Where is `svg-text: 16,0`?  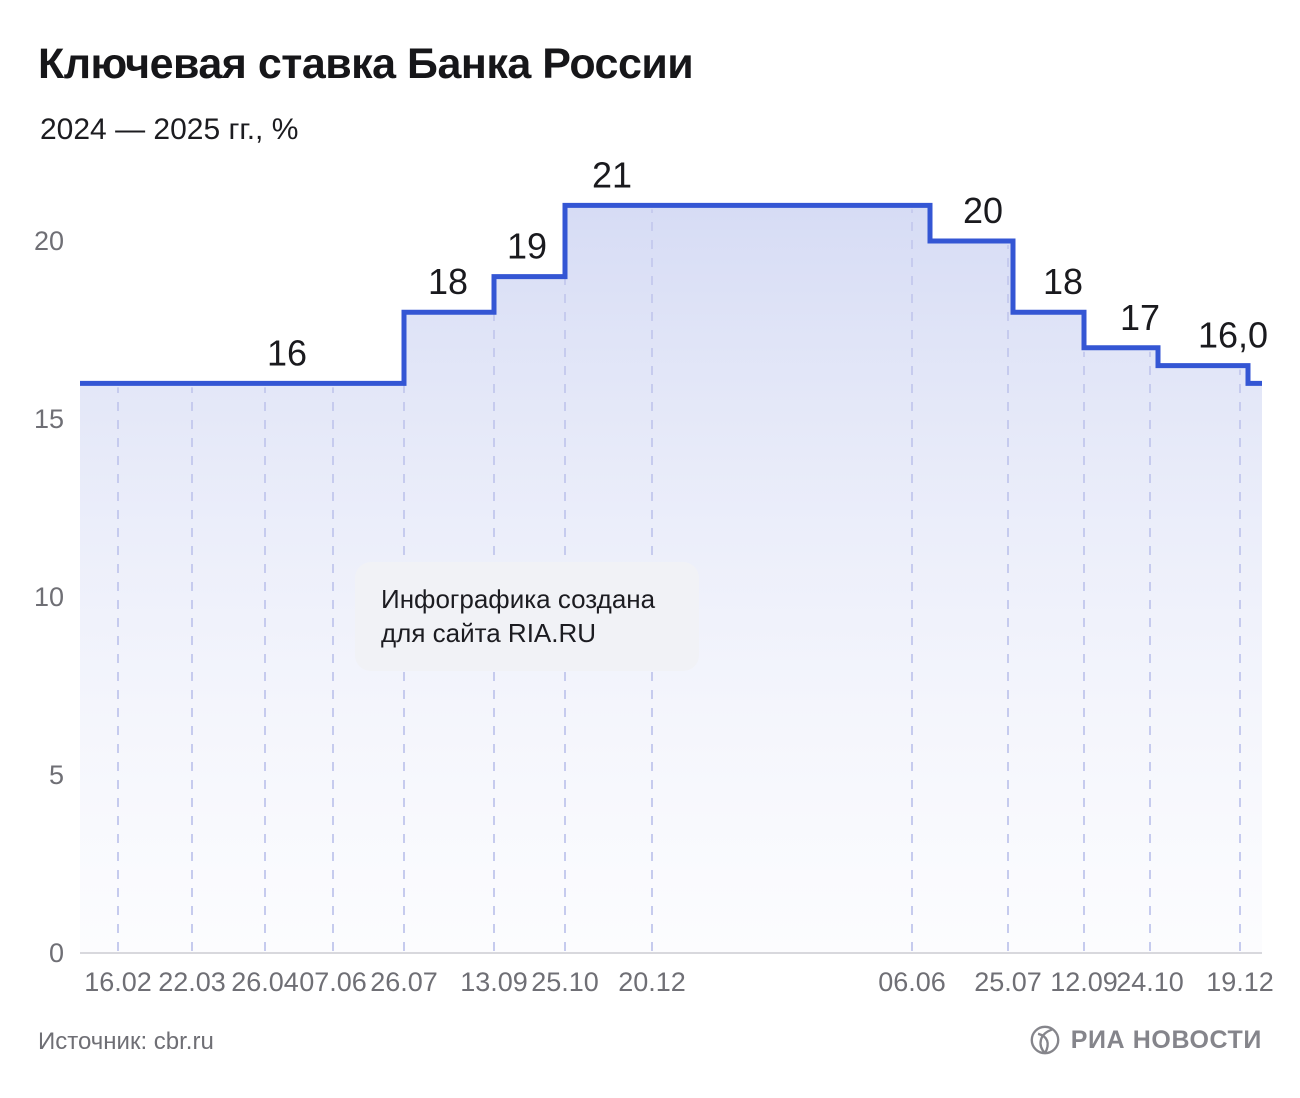 svg-text: 16,0 is located at coordinates (1233, 335).